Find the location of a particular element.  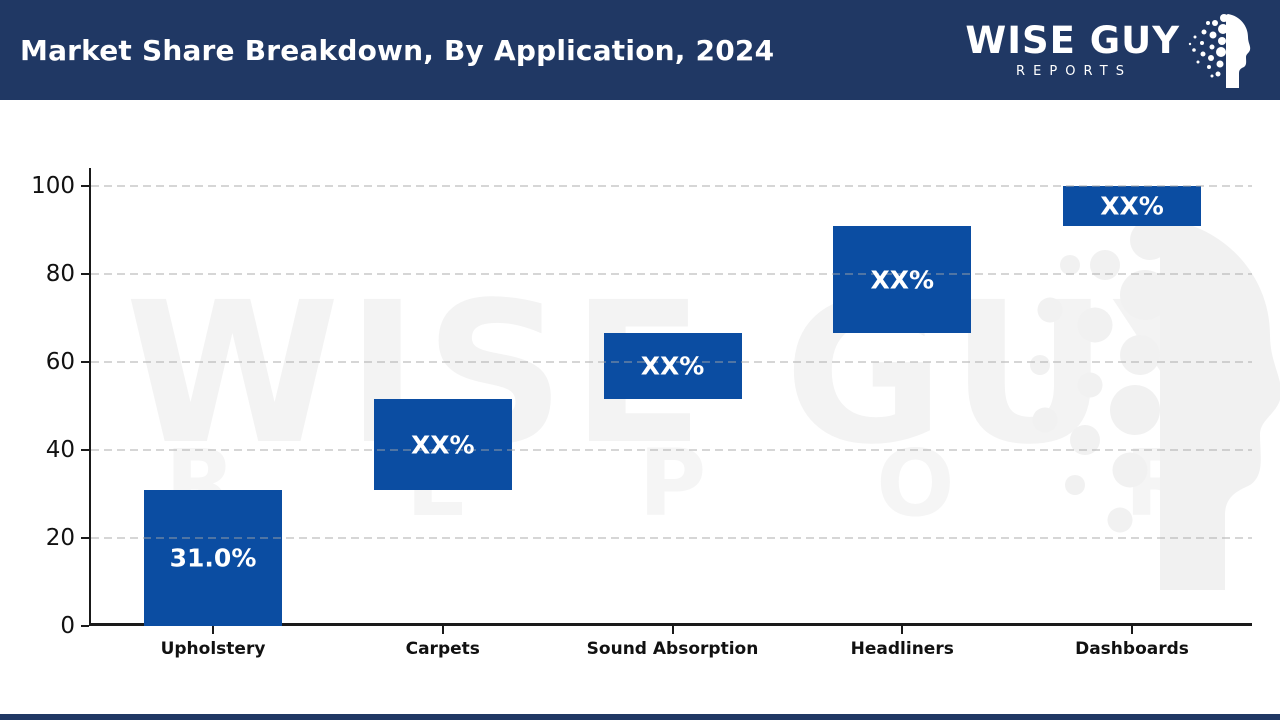

footer-strip is located at coordinates (640, 717).